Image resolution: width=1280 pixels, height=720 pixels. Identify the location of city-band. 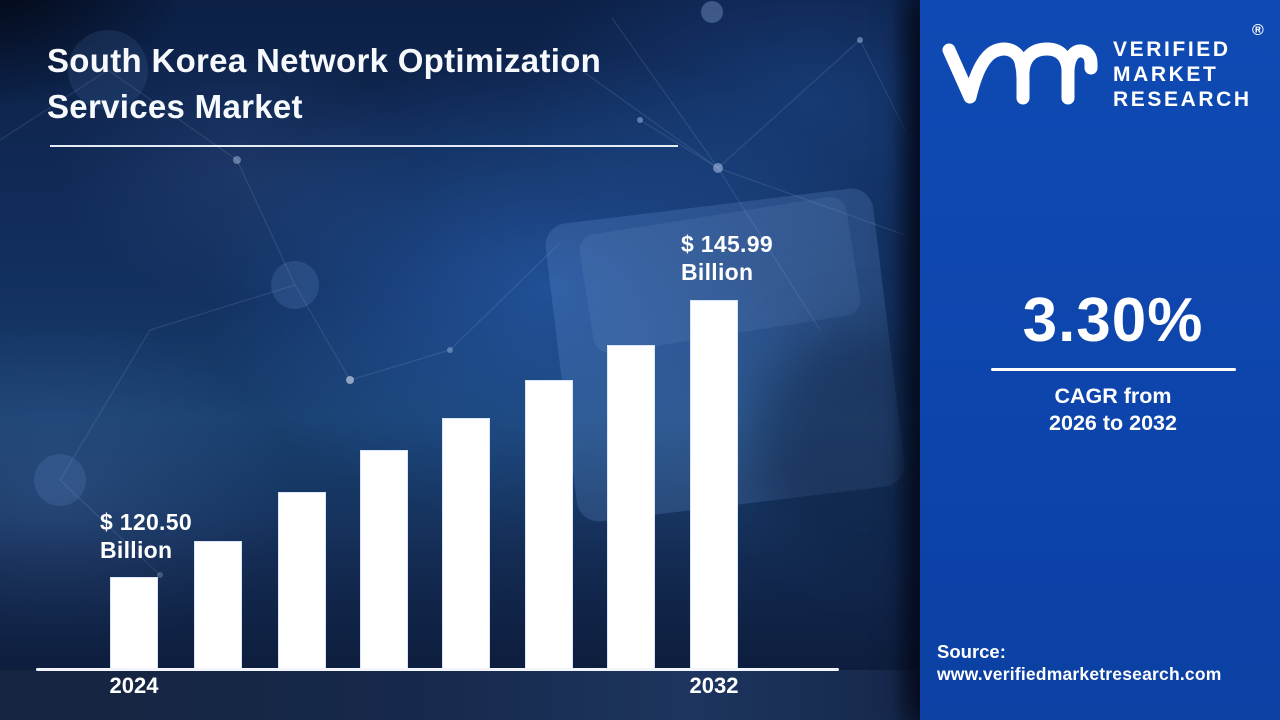
(460, 695).